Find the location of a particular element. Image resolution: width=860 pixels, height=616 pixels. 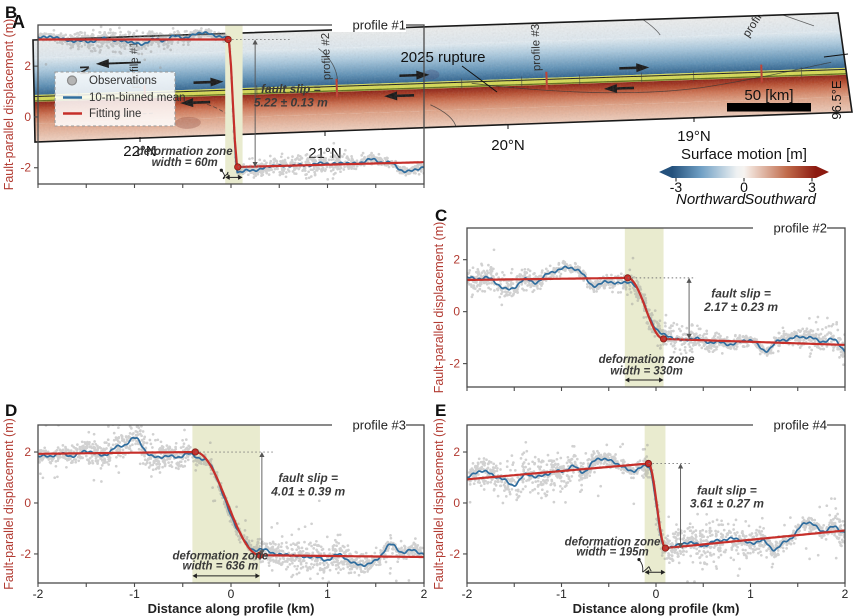

scalebar: 50 [km] is located at coordinates (769, 99).